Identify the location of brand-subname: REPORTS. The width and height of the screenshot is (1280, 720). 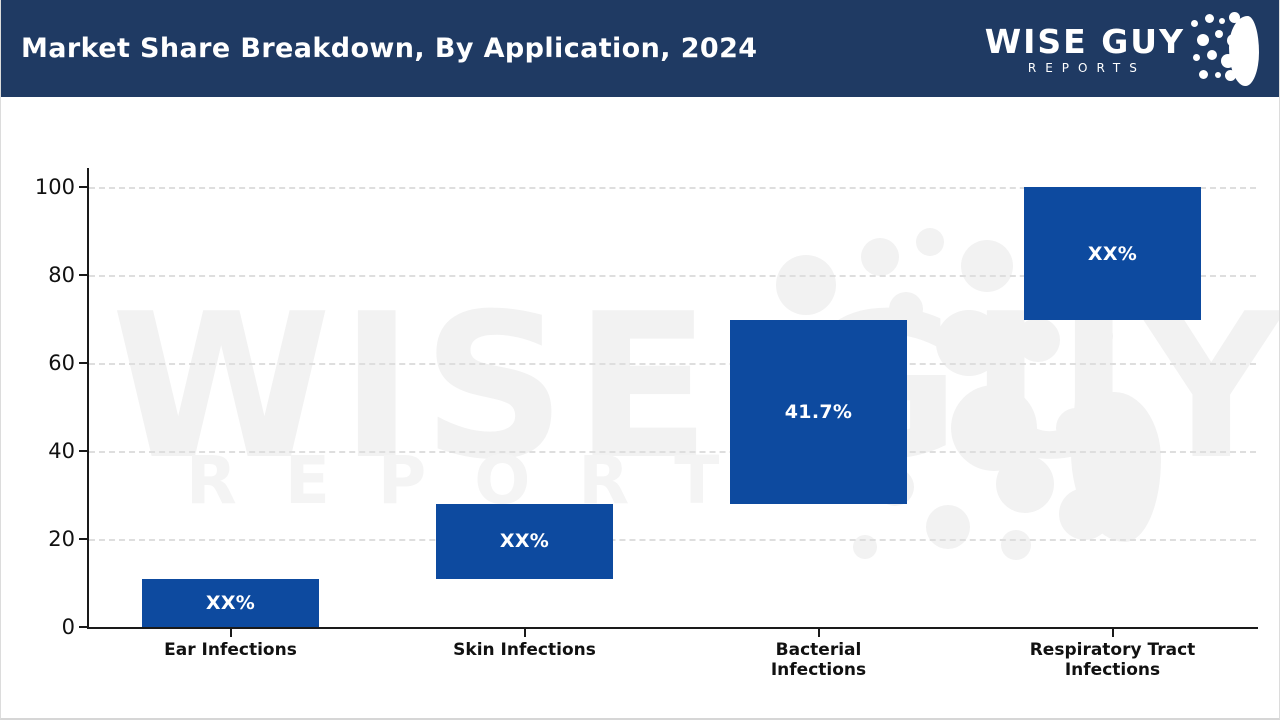
(1086, 67).